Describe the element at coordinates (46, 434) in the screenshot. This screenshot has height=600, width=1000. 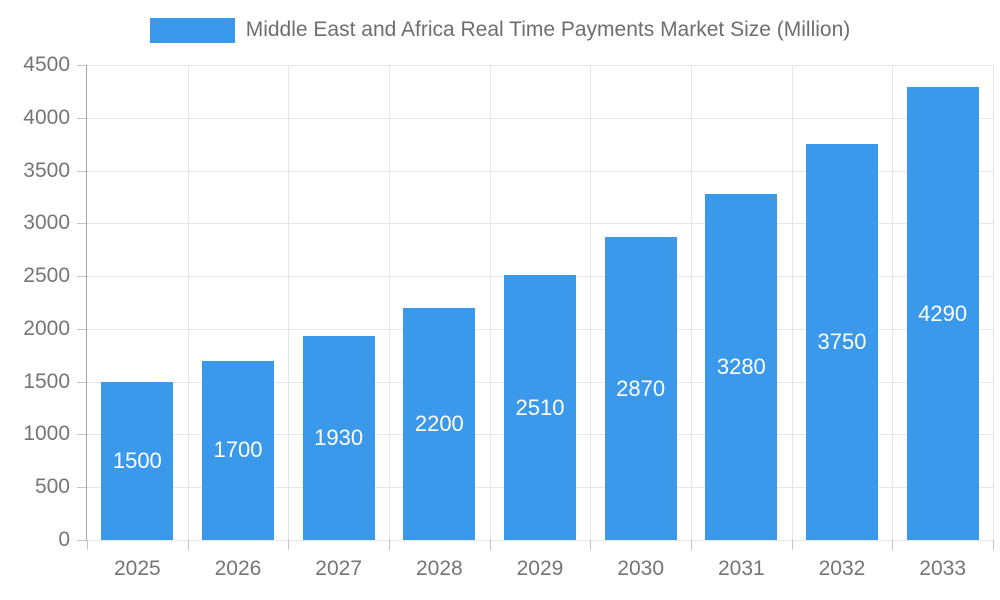
I see `y-axis-tick-label: 1000` at that location.